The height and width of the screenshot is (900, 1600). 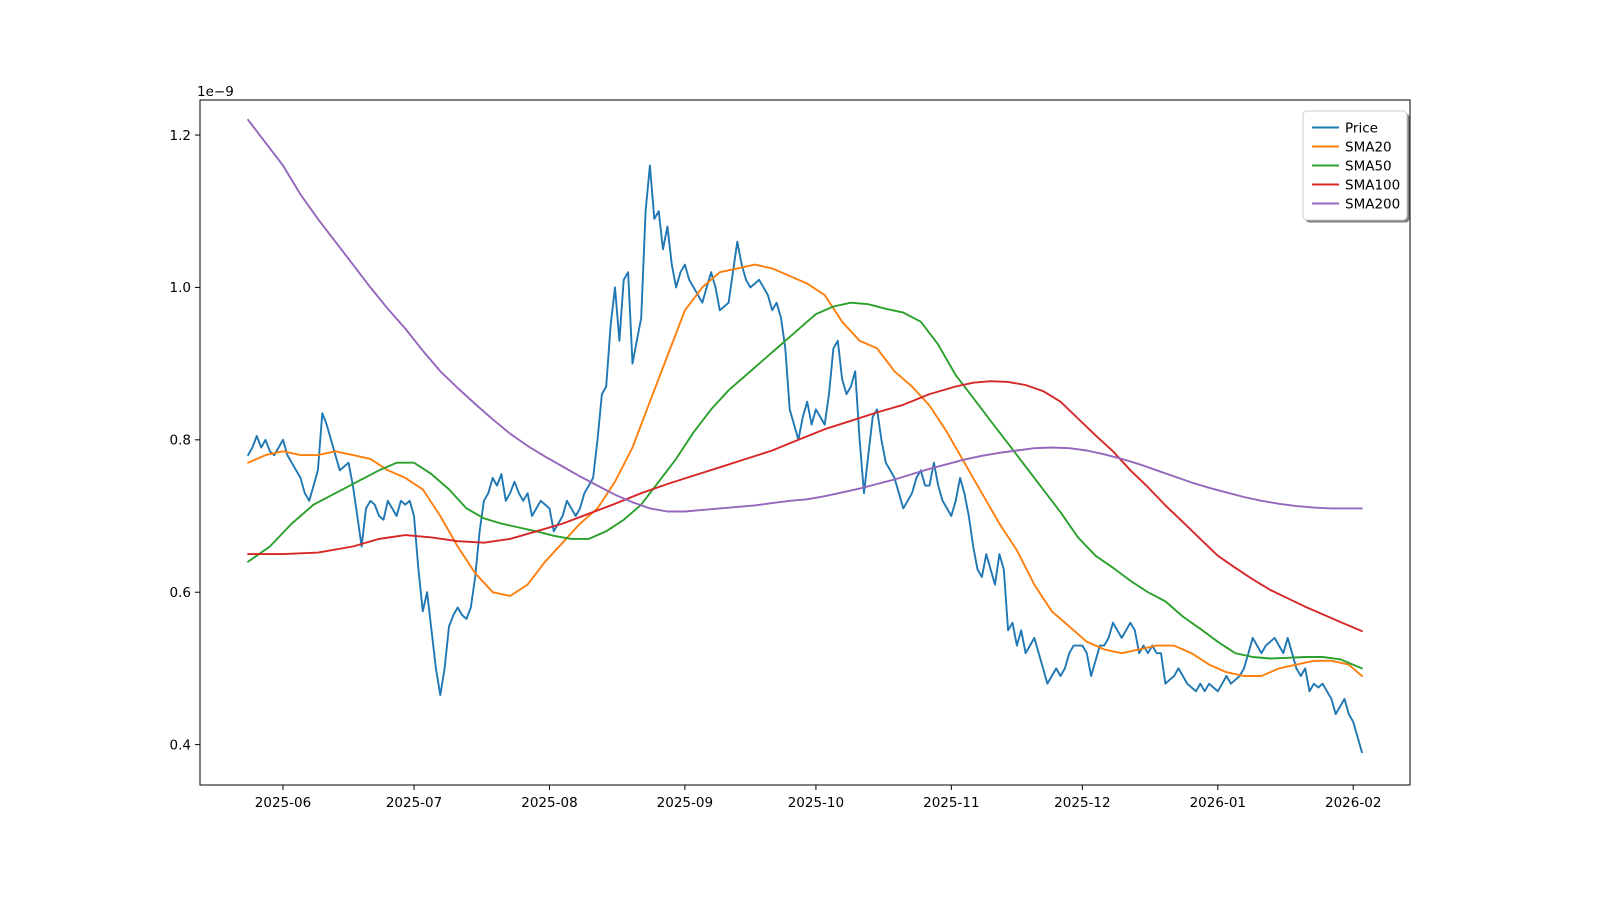 What do you see at coordinates (1372, 204) in the screenshot?
I see `legend-label-sma200: SMA200` at bounding box center [1372, 204].